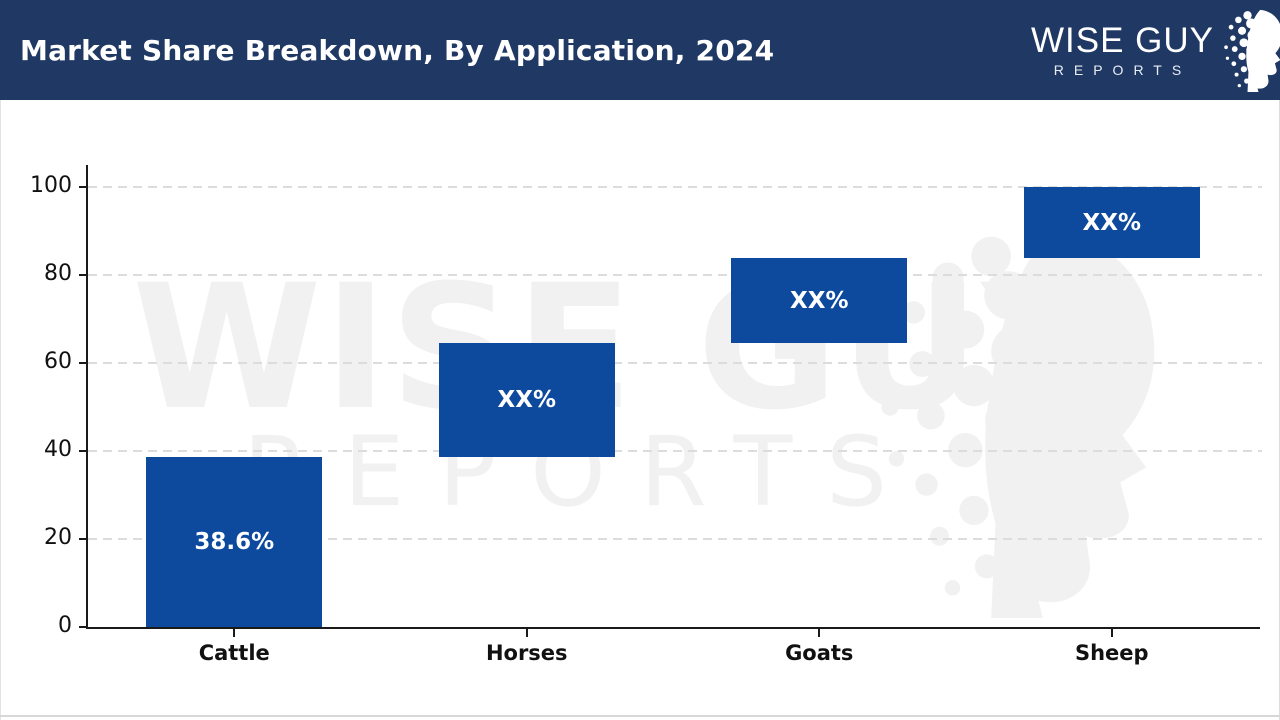  Describe the element at coordinates (65, 625) in the screenshot. I see `y-tick-label: 0` at that location.